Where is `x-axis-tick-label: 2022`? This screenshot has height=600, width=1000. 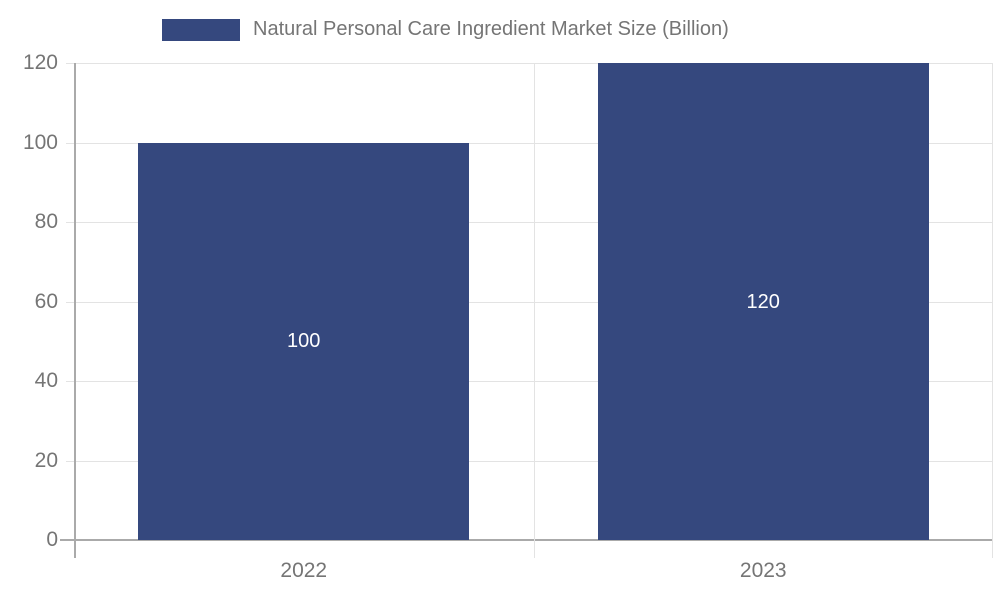
x-axis-tick-label: 2022 is located at coordinates (304, 570).